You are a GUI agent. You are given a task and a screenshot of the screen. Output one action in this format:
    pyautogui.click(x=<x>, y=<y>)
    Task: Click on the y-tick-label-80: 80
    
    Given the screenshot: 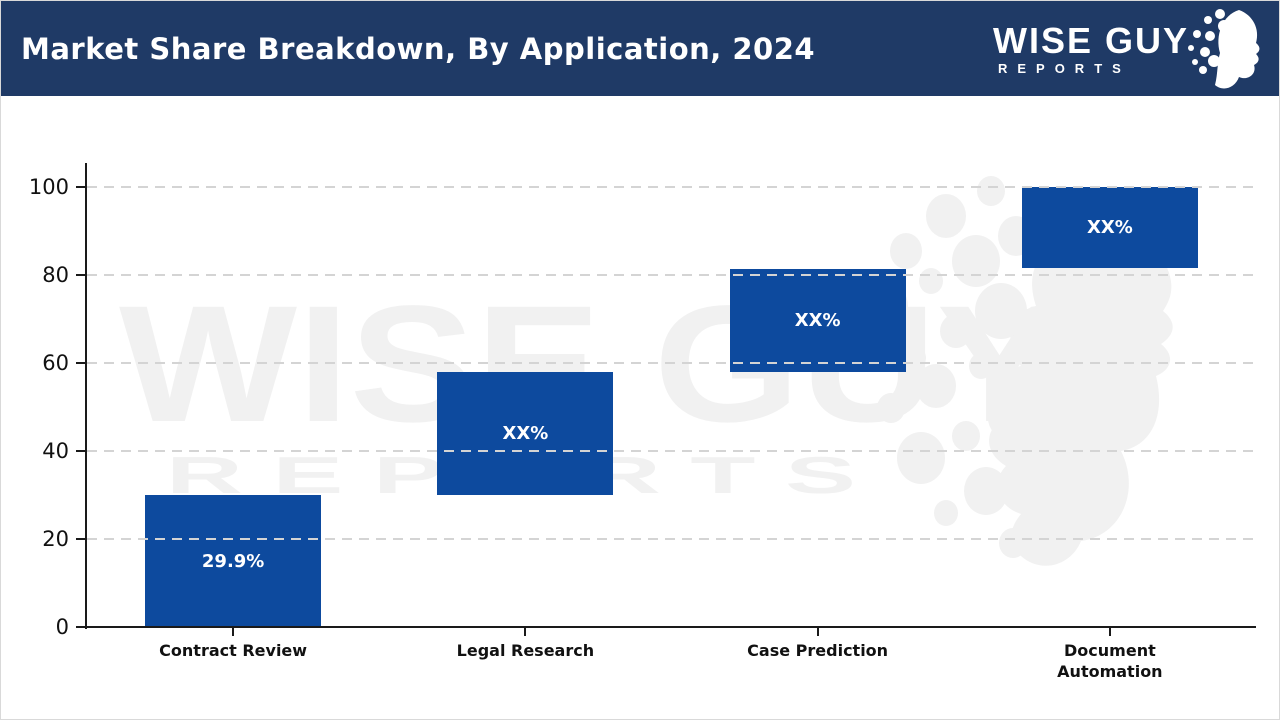 What is the action you would take?
    pyautogui.click(x=55, y=275)
    